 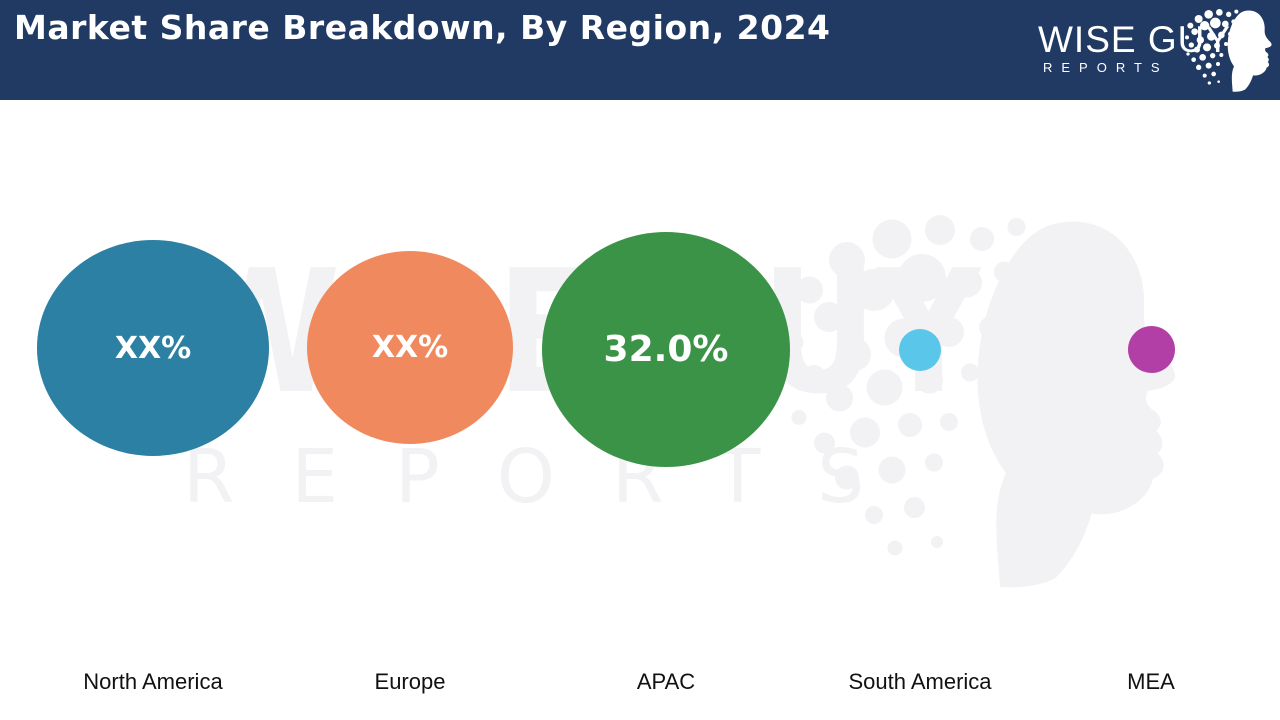 What do you see at coordinates (920, 681) in the screenshot?
I see `category-label-south-america: South America` at bounding box center [920, 681].